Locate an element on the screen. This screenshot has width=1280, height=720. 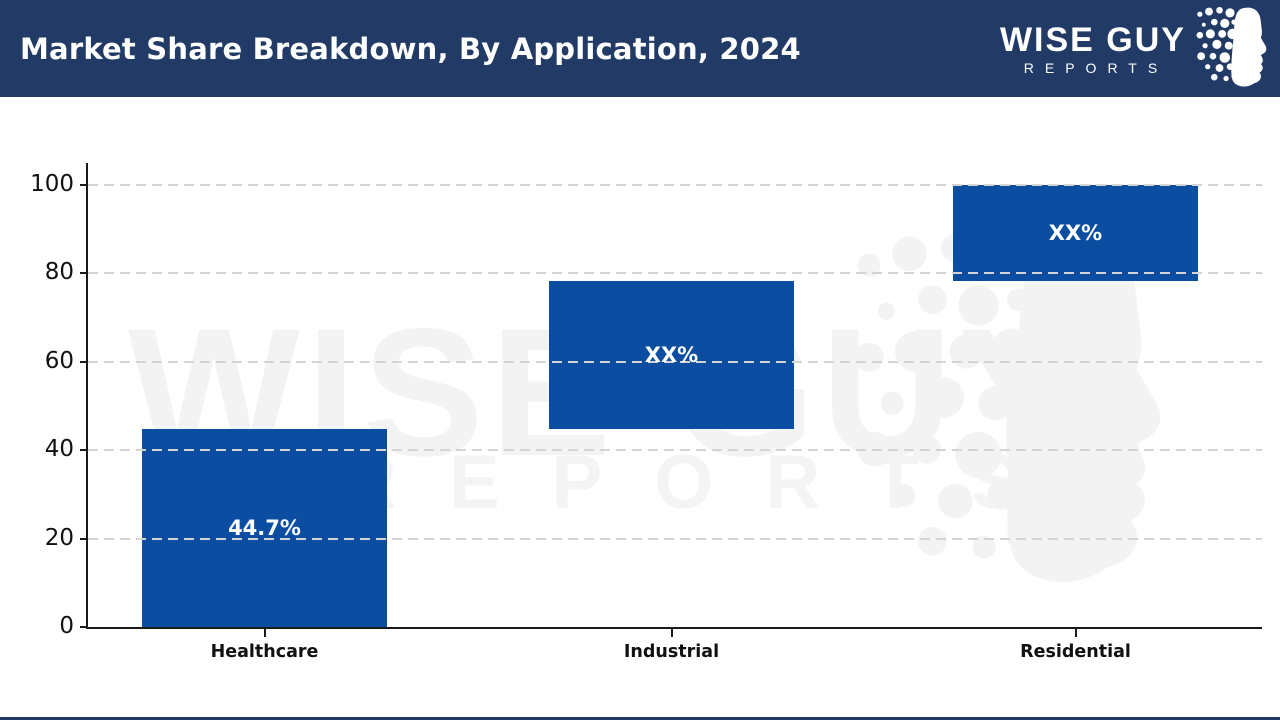
y-tick-label-80: 80 is located at coordinates (59, 272).